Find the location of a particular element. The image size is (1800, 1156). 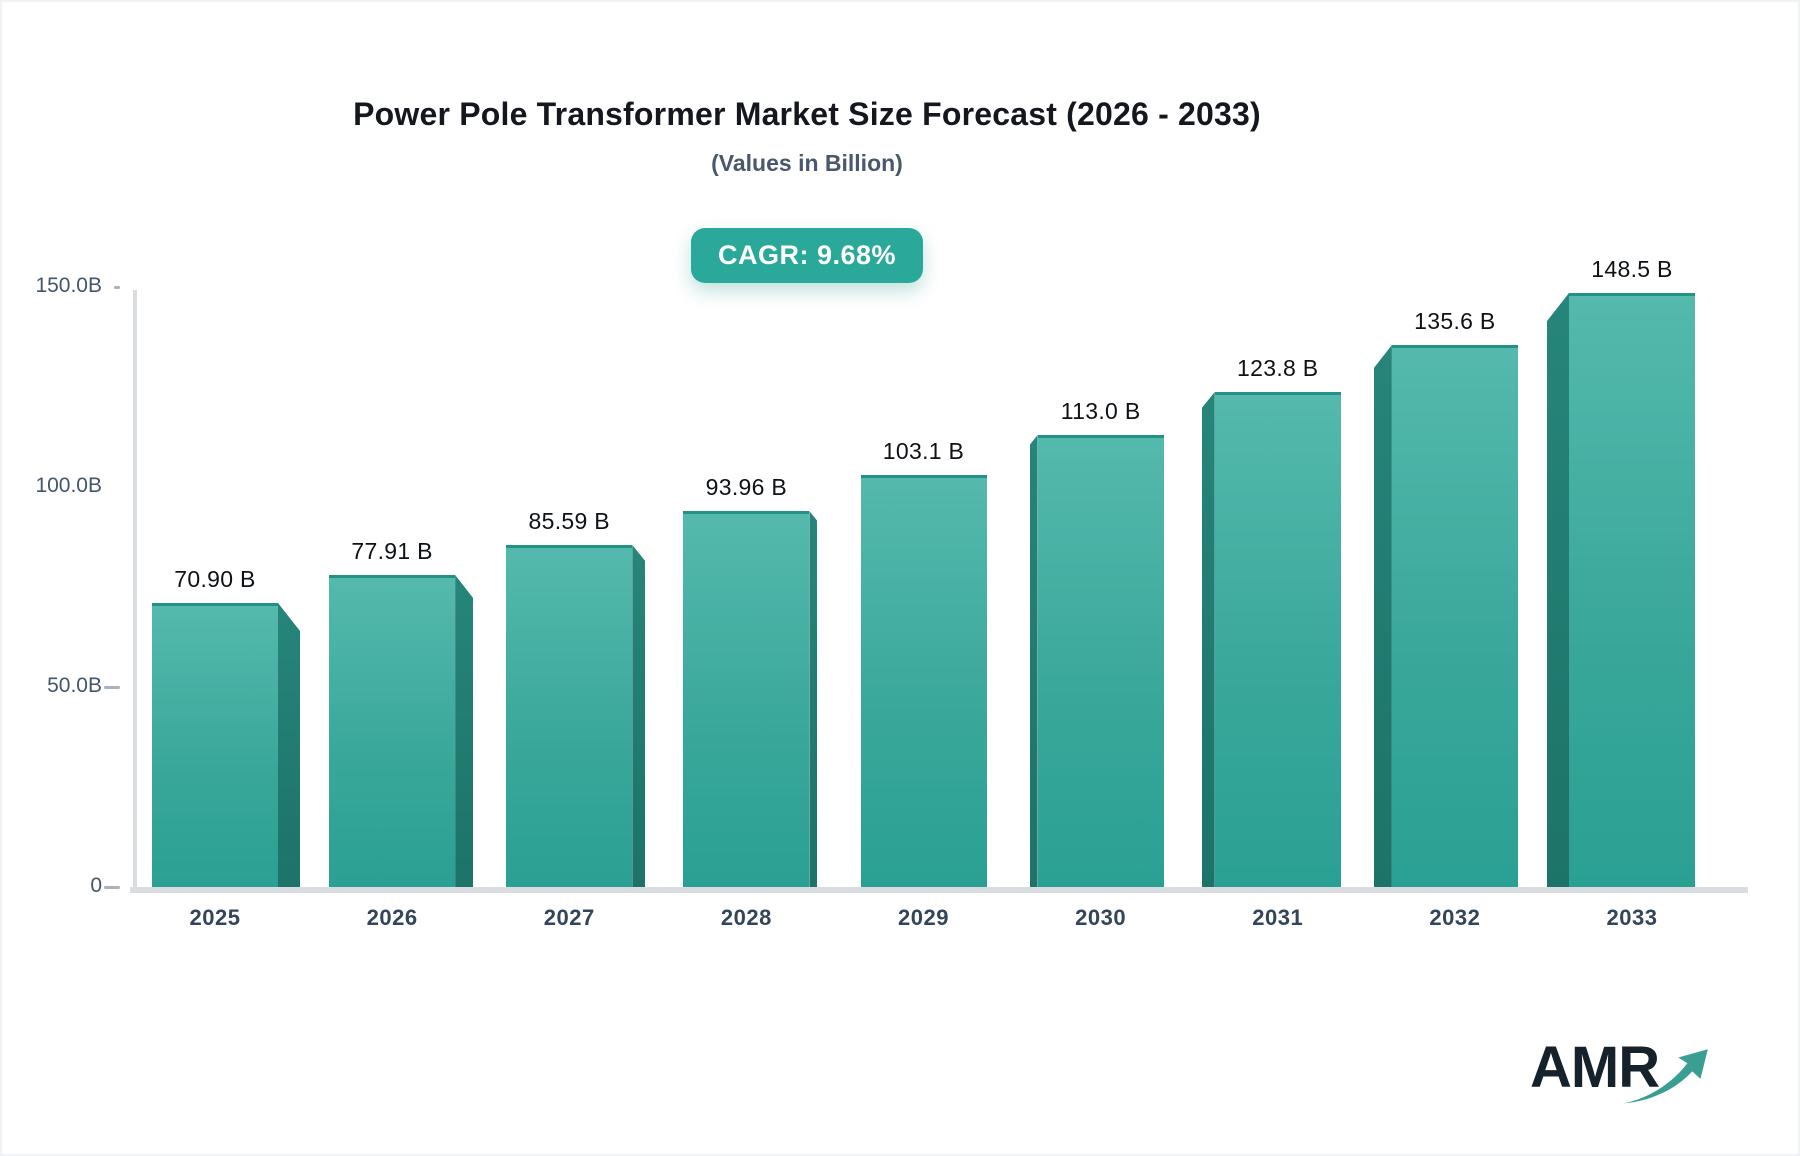

bar-side-face-2030 is located at coordinates (1033, 661).